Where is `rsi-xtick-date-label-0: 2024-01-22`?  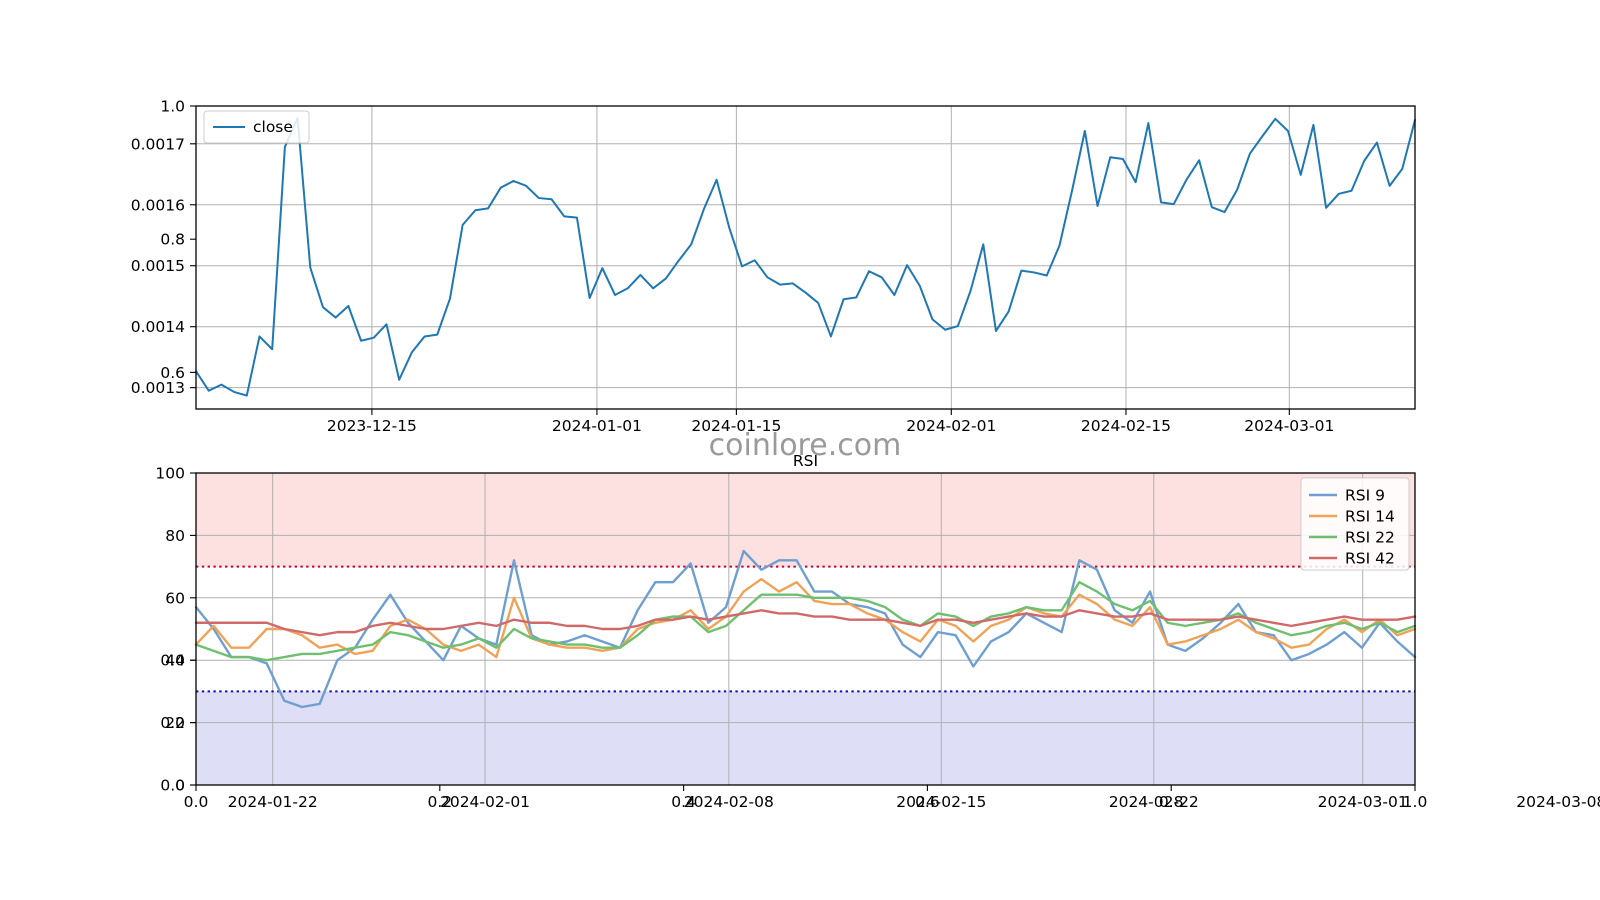 rsi-xtick-date-label-0: 2024-01-22 is located at coordinates (273, 802).